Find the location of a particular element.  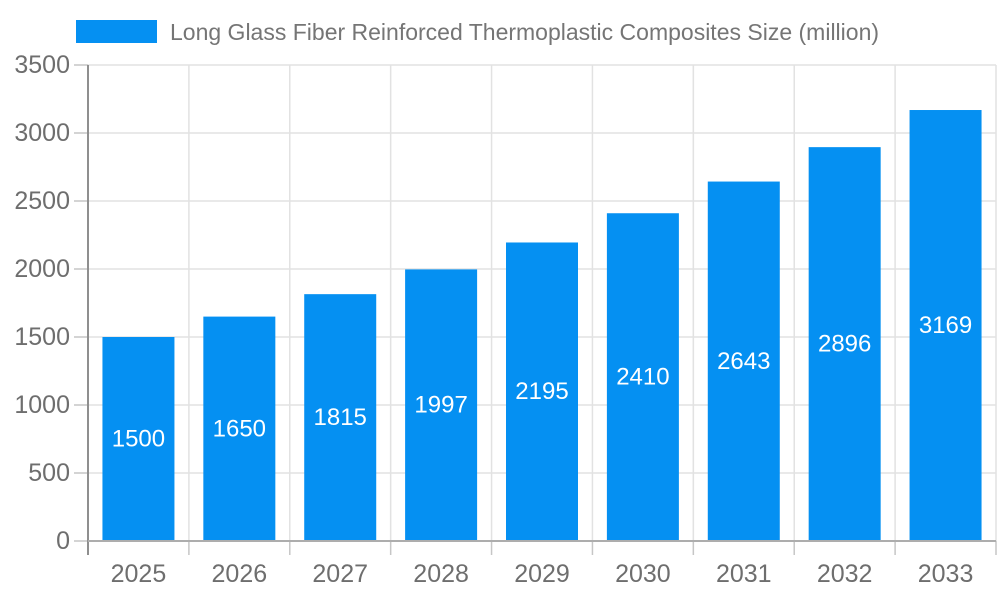

bar-value-label: 2896 is located at coordinates (844, 344).